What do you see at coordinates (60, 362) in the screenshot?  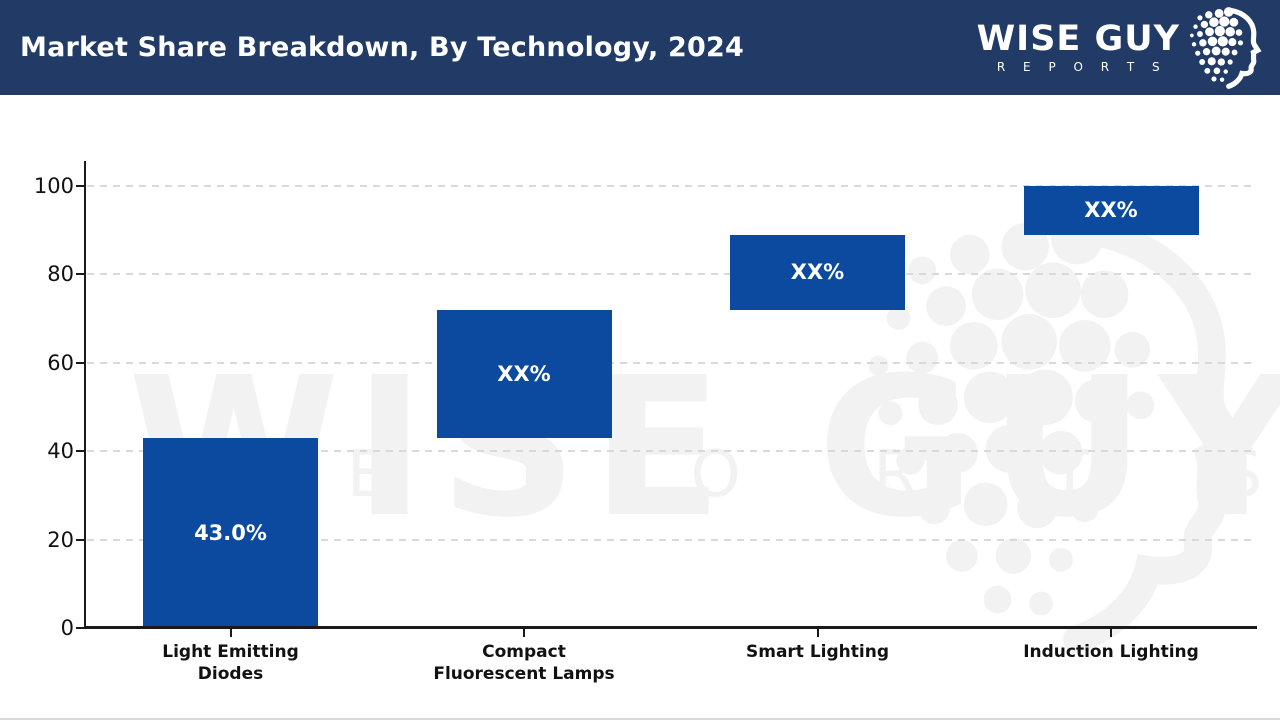 I see `y-tick-label-60: 60` at bounding box center [60, 362].